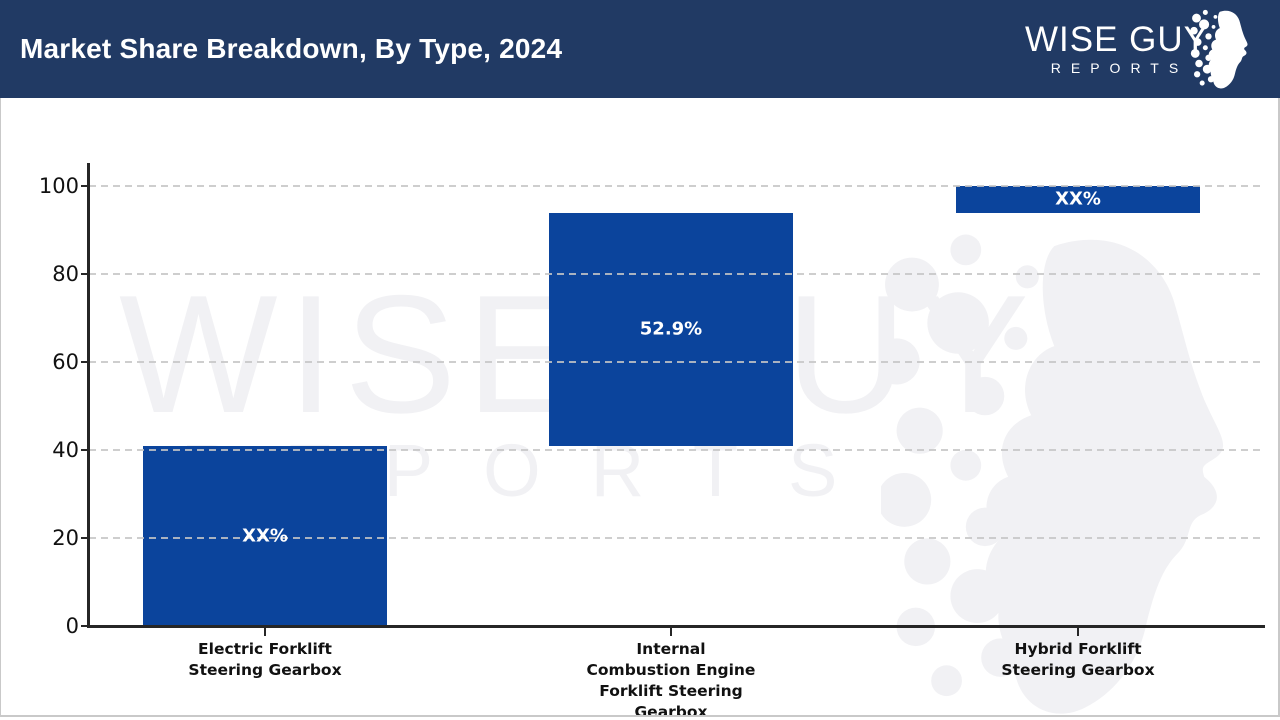 The image size is (1280, 720). Describe the element at coordinates (1116, 39) in the screenshot. I see `brand-name: WISE GUY` at that location.